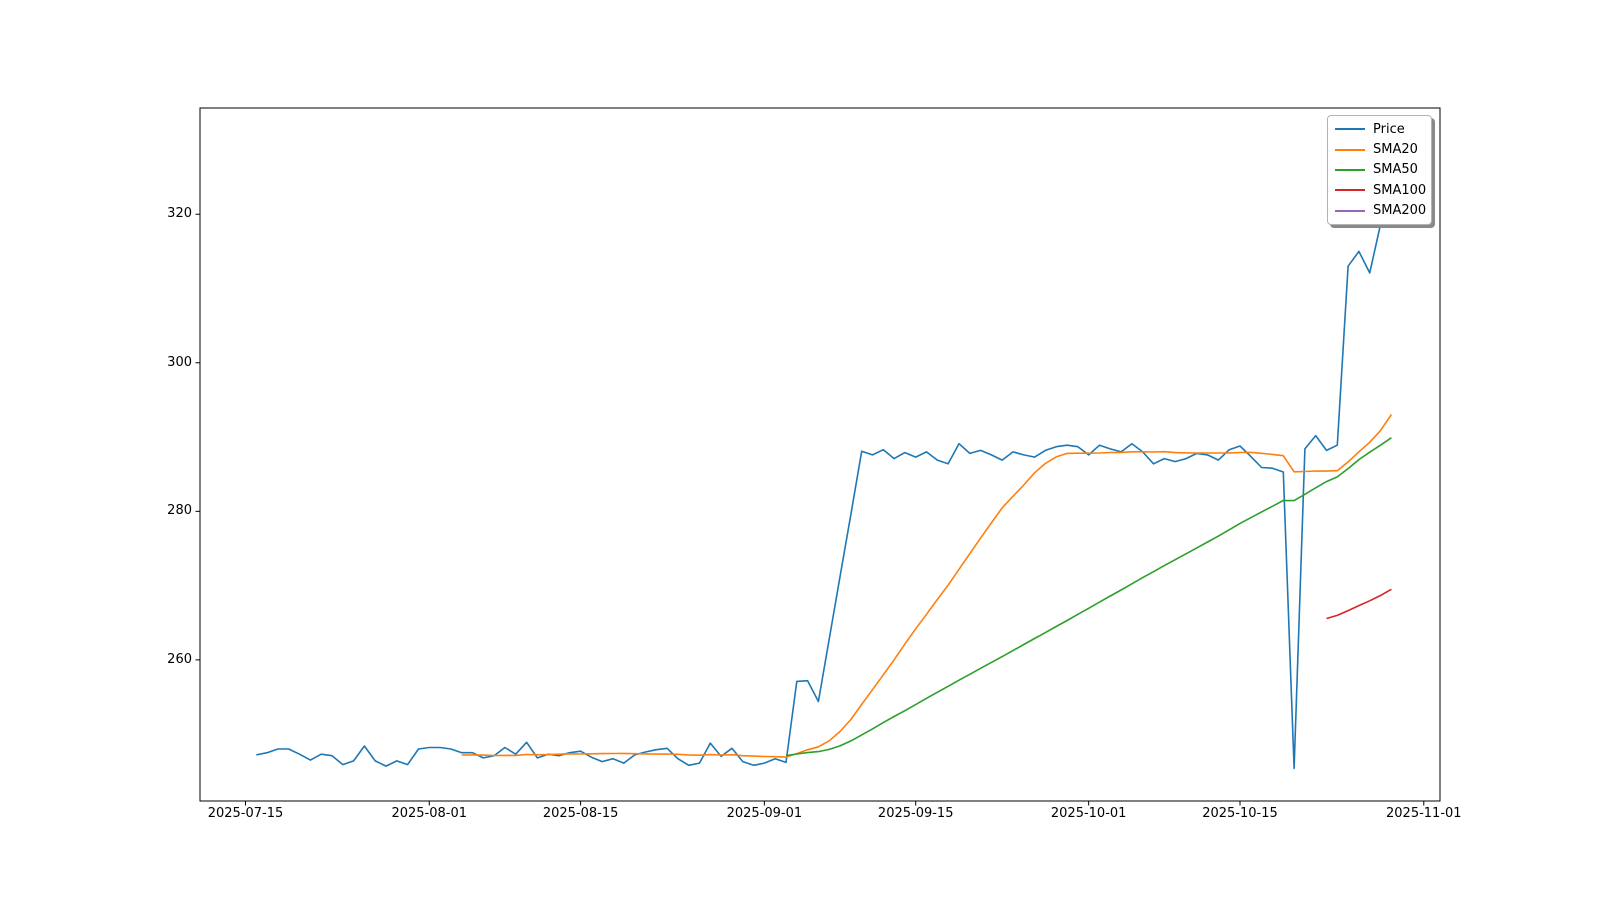 The image size is (1600, 900). I want to click on sma20-line-sample, so click(1350, 149).